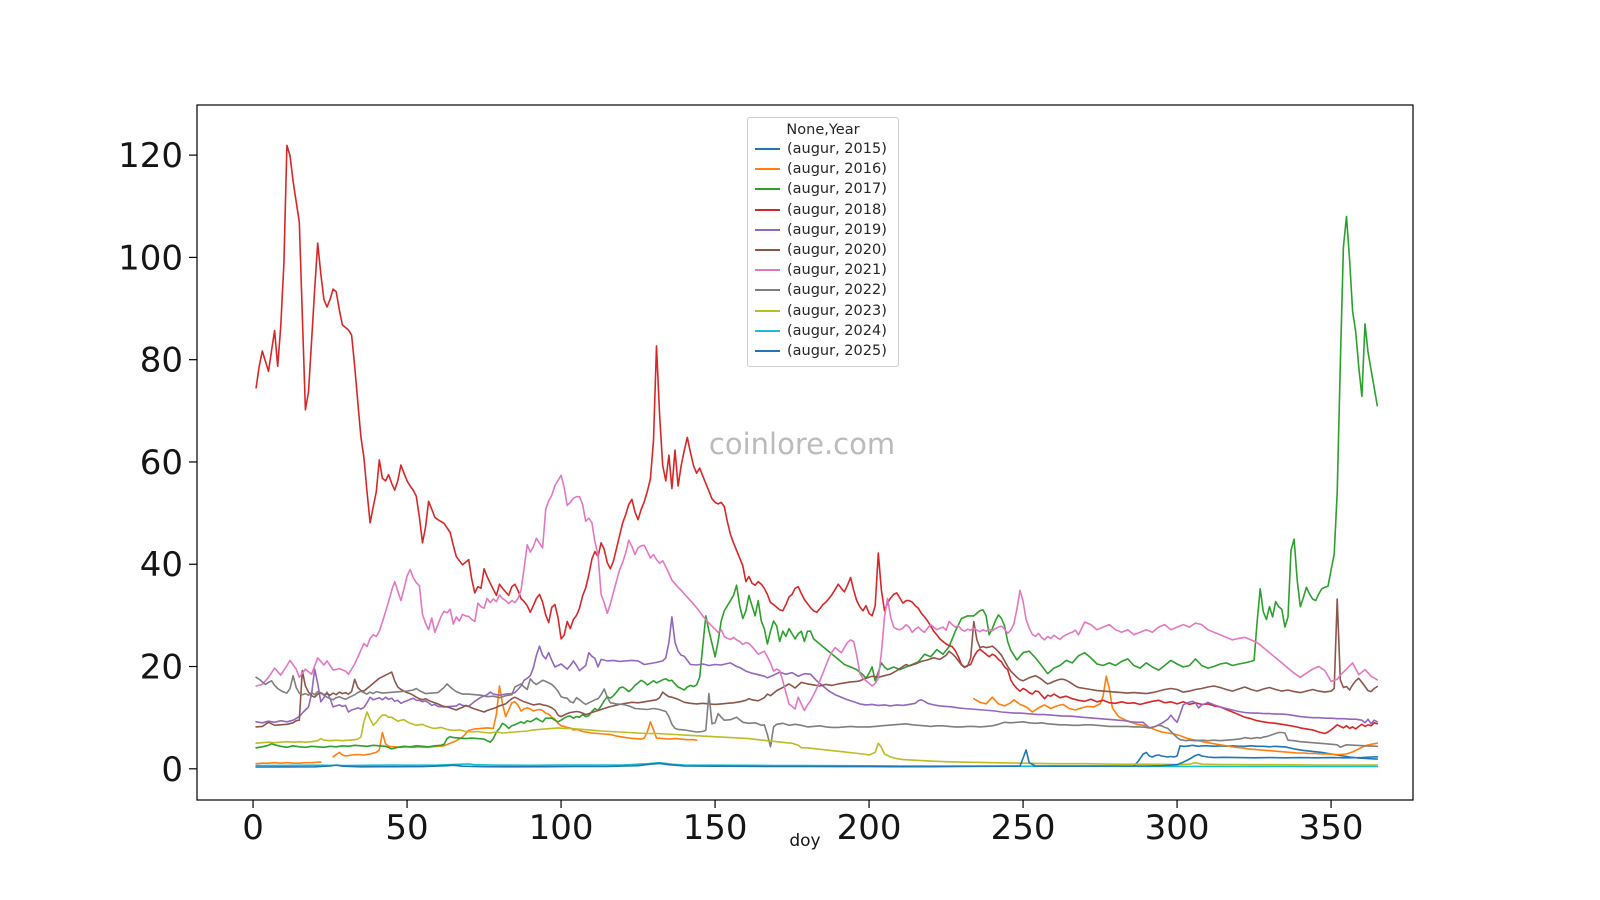 The width and height of the screenshot is (1600, 900). I want to click on legend-item-2016: (augur, 2016), so click(823, 169).